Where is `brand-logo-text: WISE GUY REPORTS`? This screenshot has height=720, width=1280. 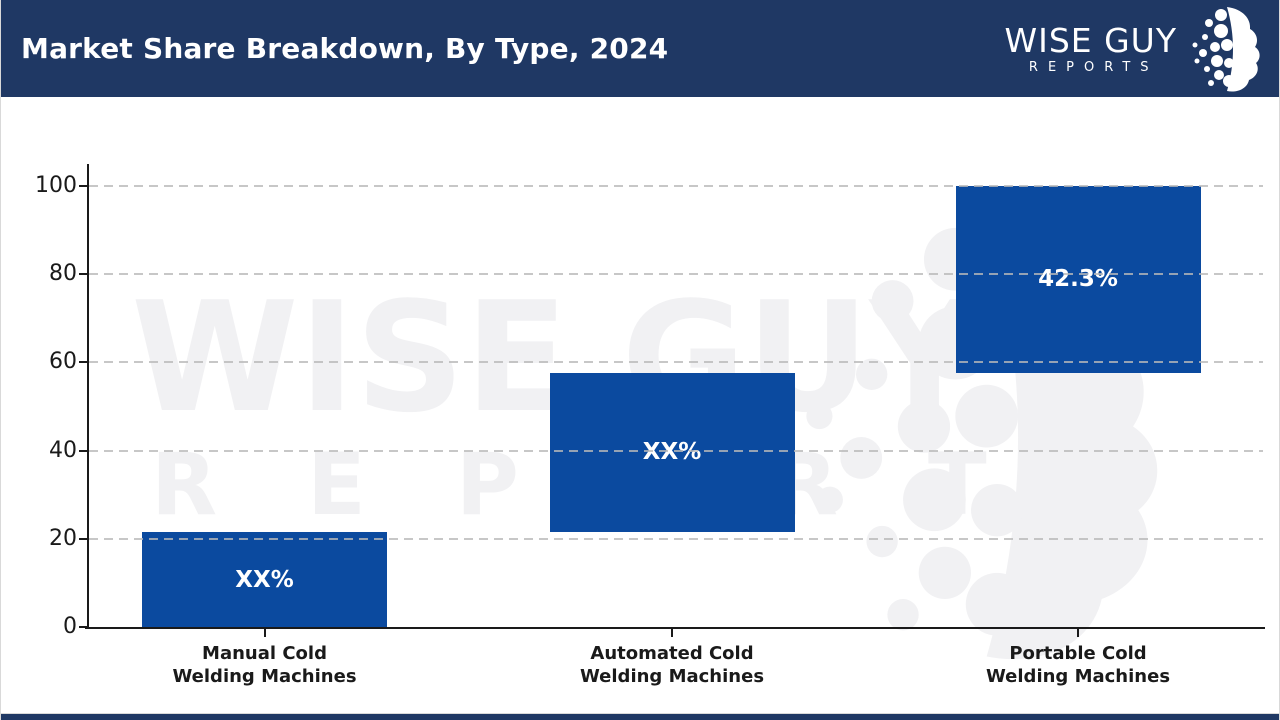 brand-logo-text: WISE GUY REPORTS is located at coordinates (1090, 49).